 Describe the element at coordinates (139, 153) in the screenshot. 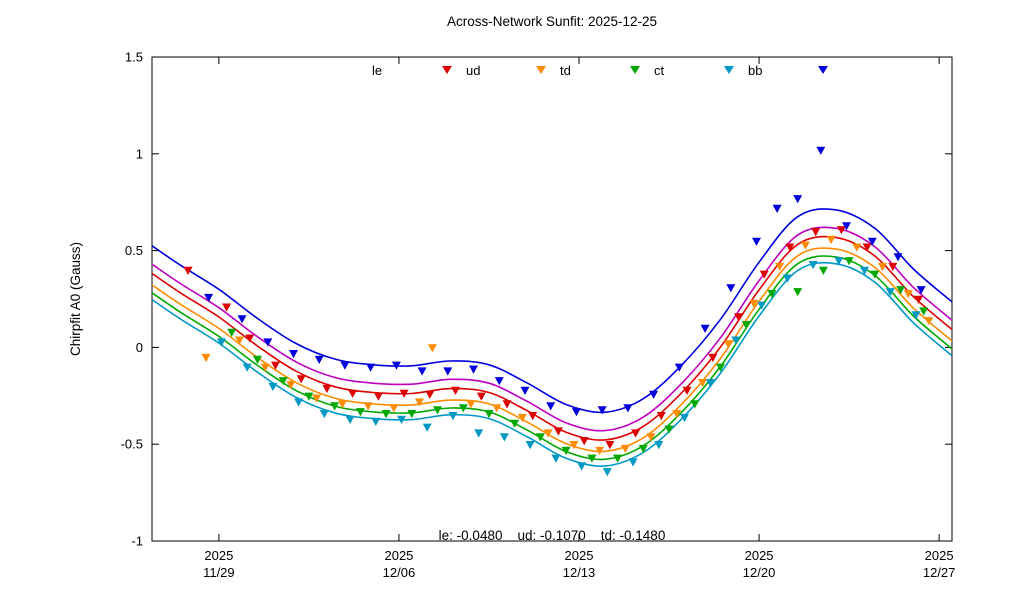

I see `svg-text: 1` at that location.